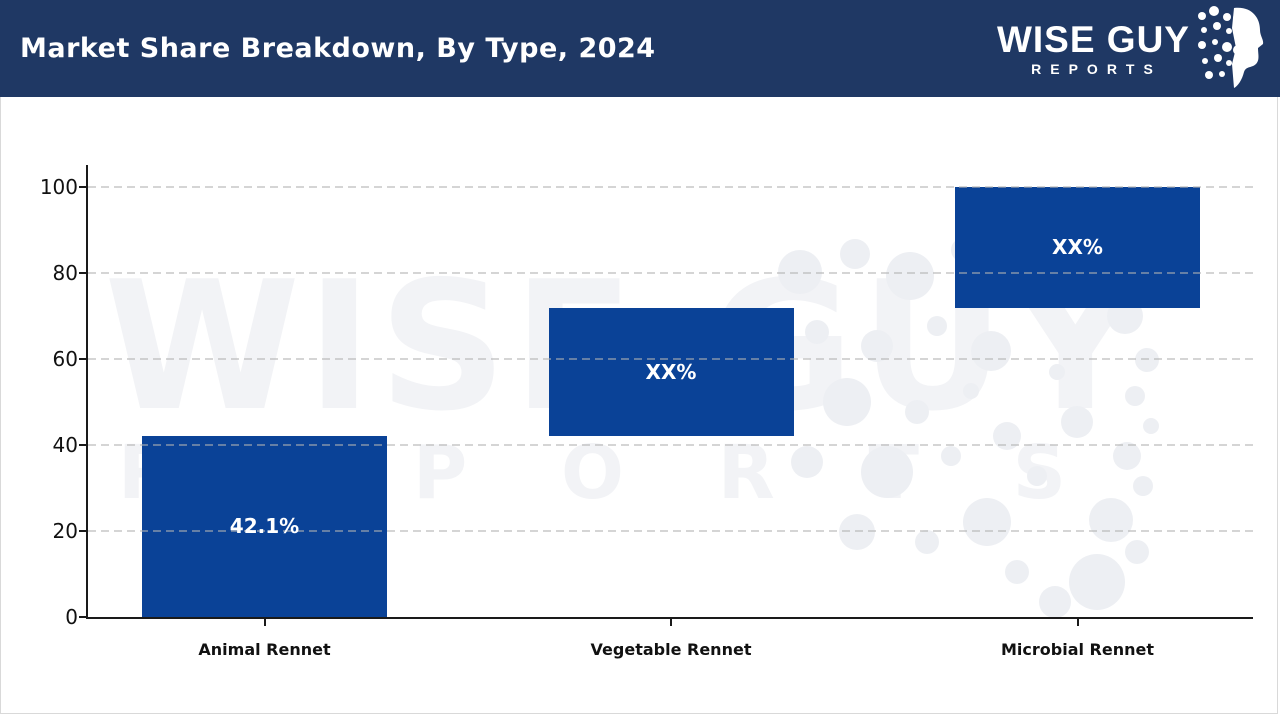  What do you see at coordinates (65, 273) in the screenshot?
I see `y-tick-label: 80` at bounding box center [65, 273].